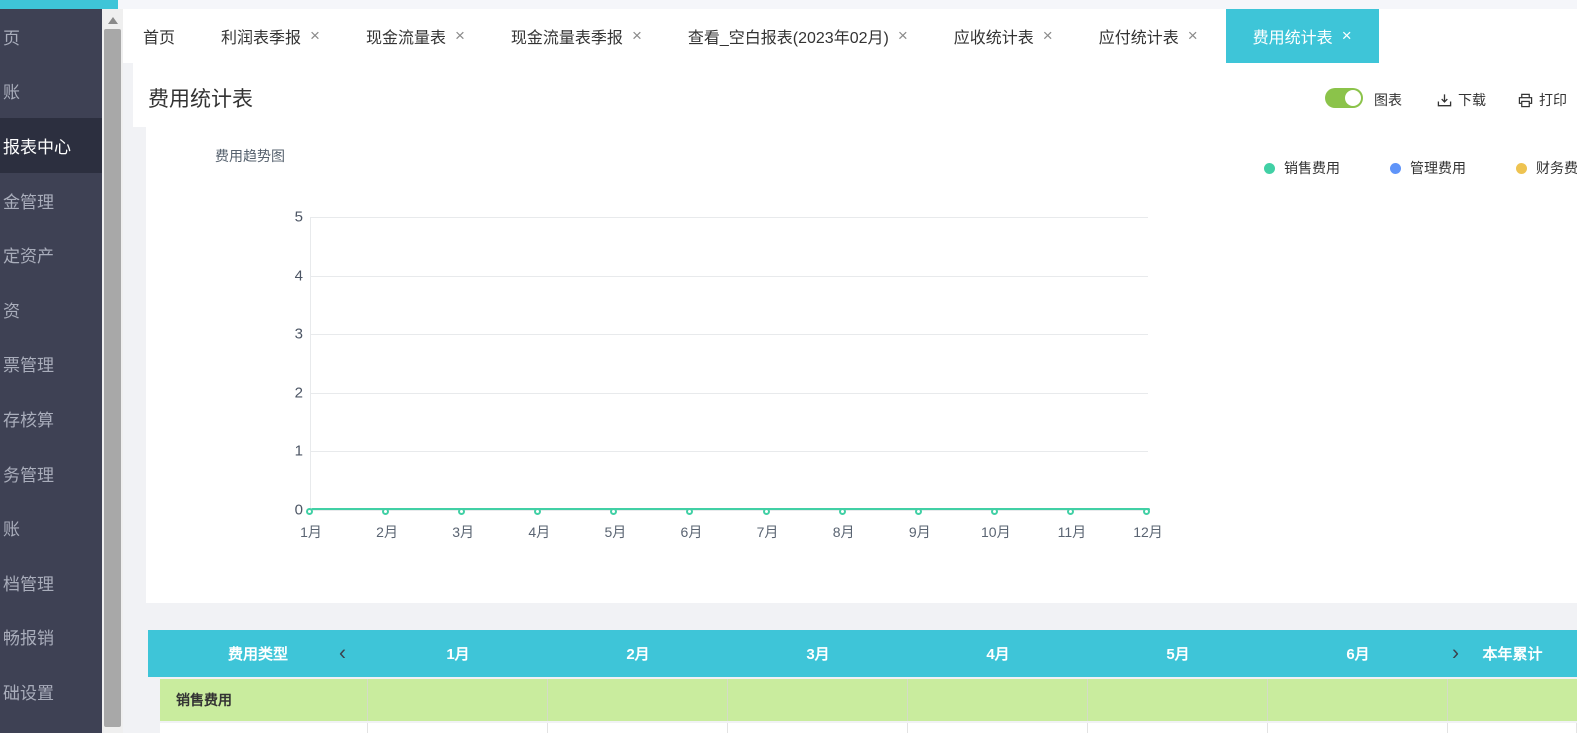 This screenshot has width=1577, height=733. What do you see at coordinates (638, 654) in the screenshot?
I see `header-cell-label: 2月` at bounding box center [638, 654].